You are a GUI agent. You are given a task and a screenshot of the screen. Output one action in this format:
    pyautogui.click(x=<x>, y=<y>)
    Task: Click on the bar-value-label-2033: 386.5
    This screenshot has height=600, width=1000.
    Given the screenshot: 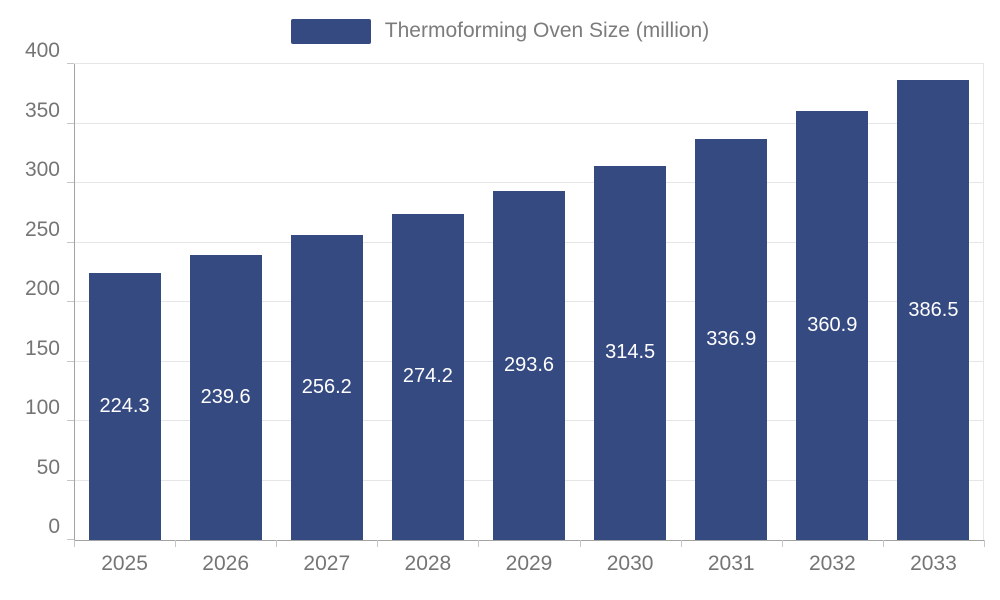 What is the action you would take?
    pyautogui.click(x=933, y=309)
    